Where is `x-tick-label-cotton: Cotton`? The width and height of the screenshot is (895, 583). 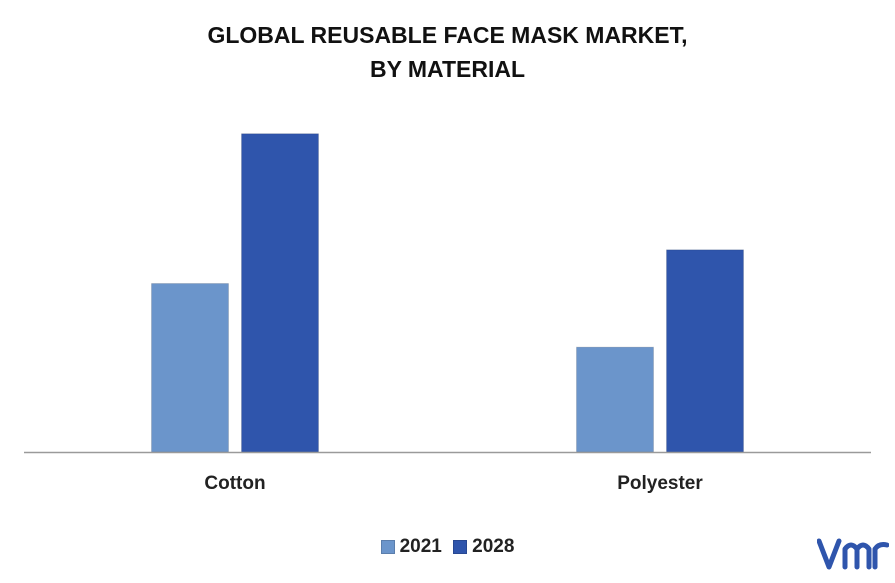
x-tick-label-cotton: Cotton is located at coordinates (234, 483).